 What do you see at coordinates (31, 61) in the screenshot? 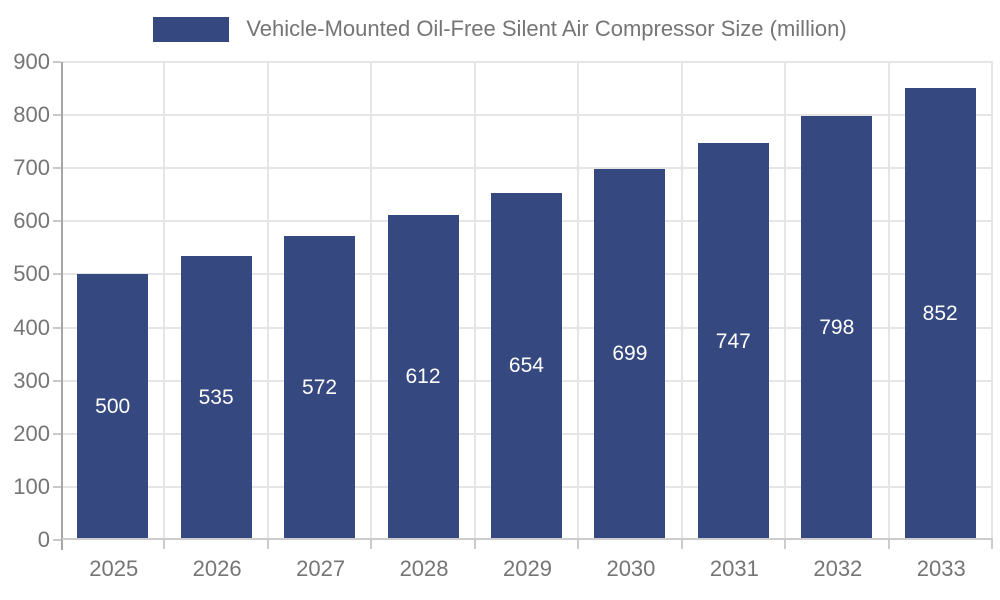
I see `y-axis-label-900: 900` at bounding box center [31, 61].